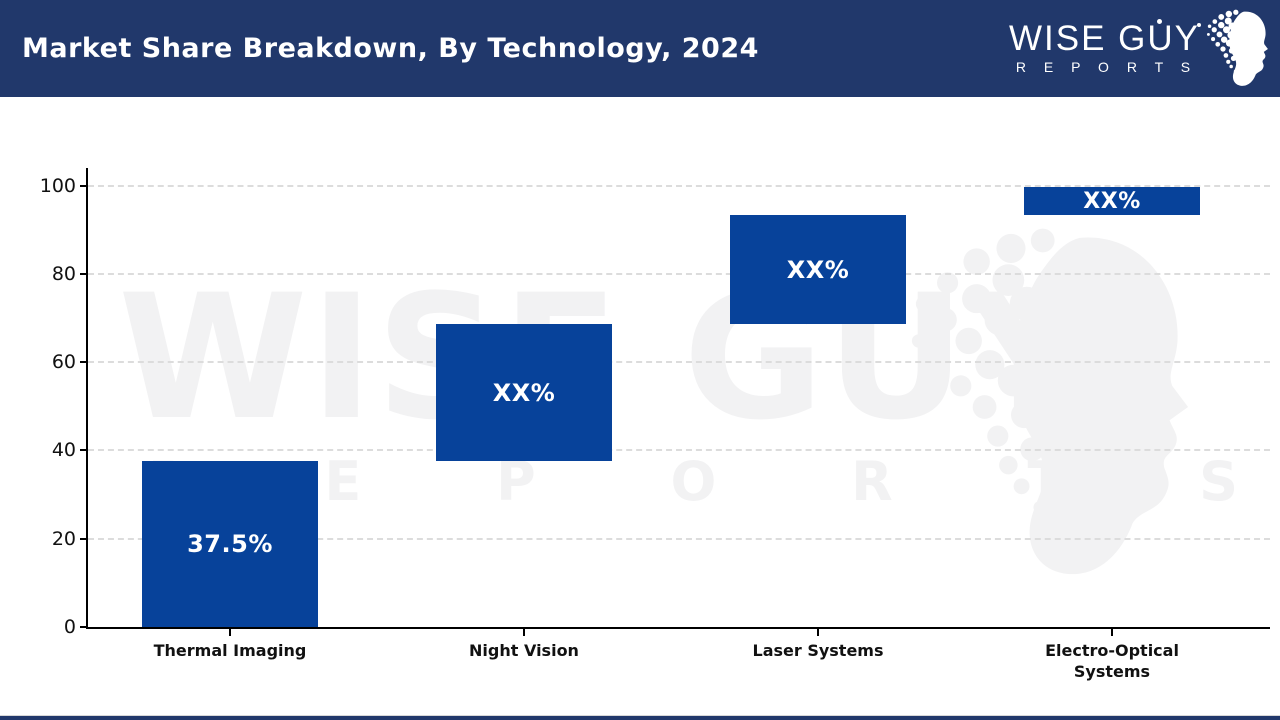  What do you see at coordinates (87, 398) in the screenshot?
I see `y-axis-line` at bounding box center [87, 398].